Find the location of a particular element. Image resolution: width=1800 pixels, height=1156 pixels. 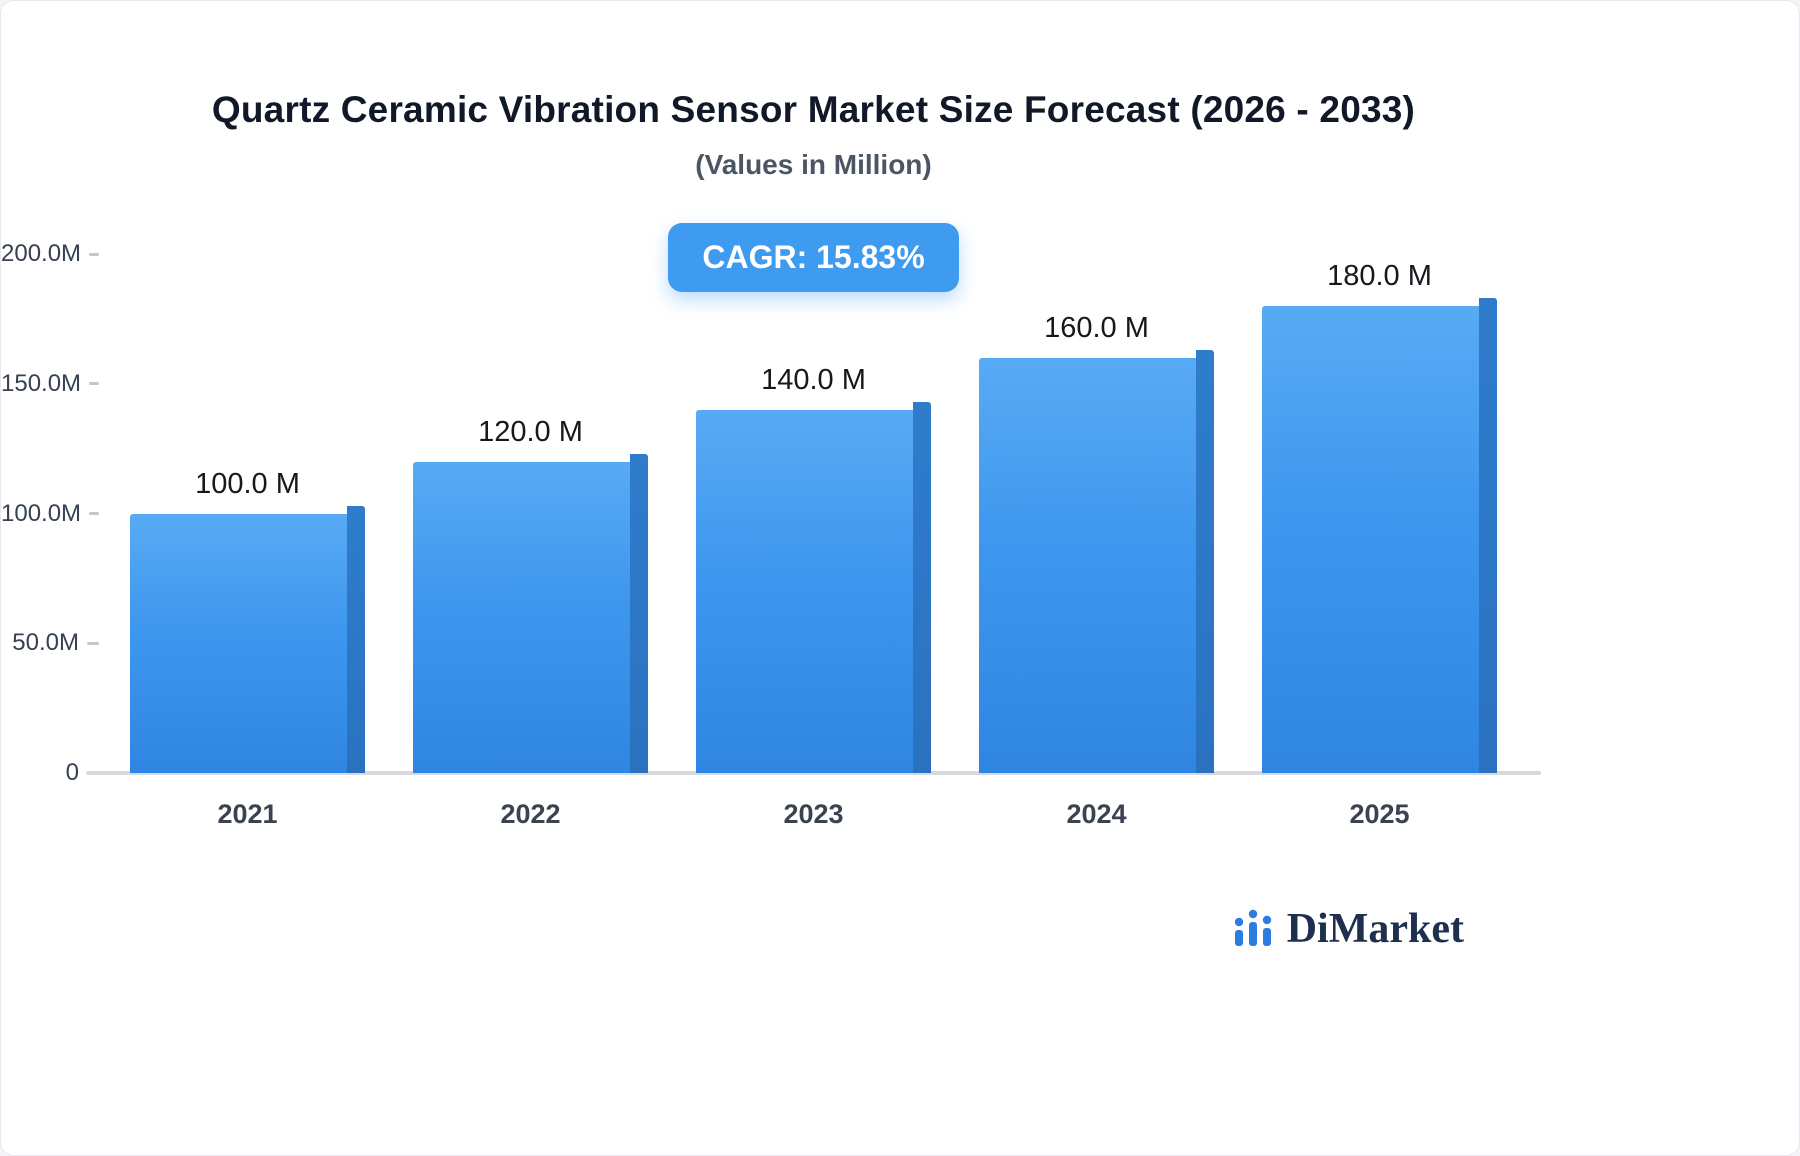

bar-slot: 140.0 M is located at coordinates (813, 513).